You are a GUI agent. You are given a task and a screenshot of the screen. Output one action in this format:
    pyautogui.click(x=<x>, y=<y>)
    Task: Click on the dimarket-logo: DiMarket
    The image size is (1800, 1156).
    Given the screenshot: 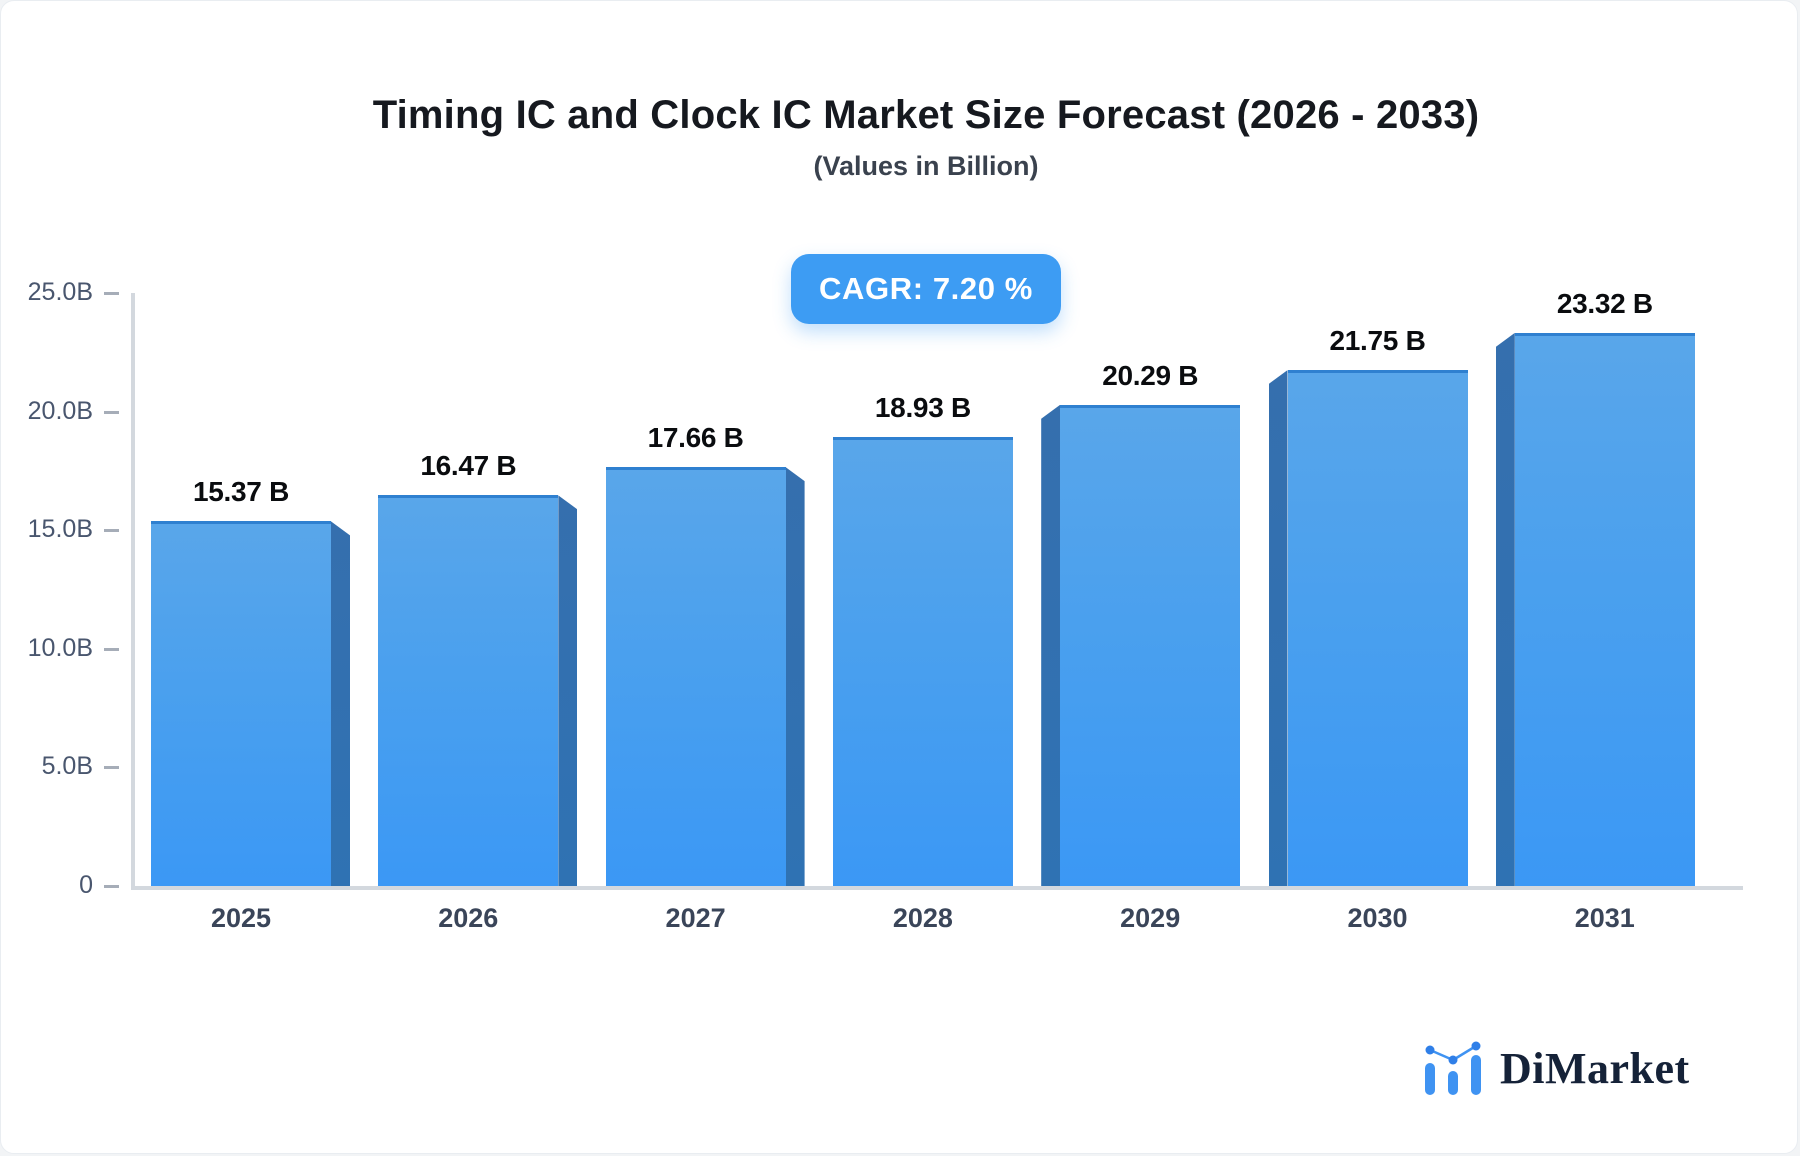 What is the action you would take?
    pyautogui.click(x=1556, y=1068)
    